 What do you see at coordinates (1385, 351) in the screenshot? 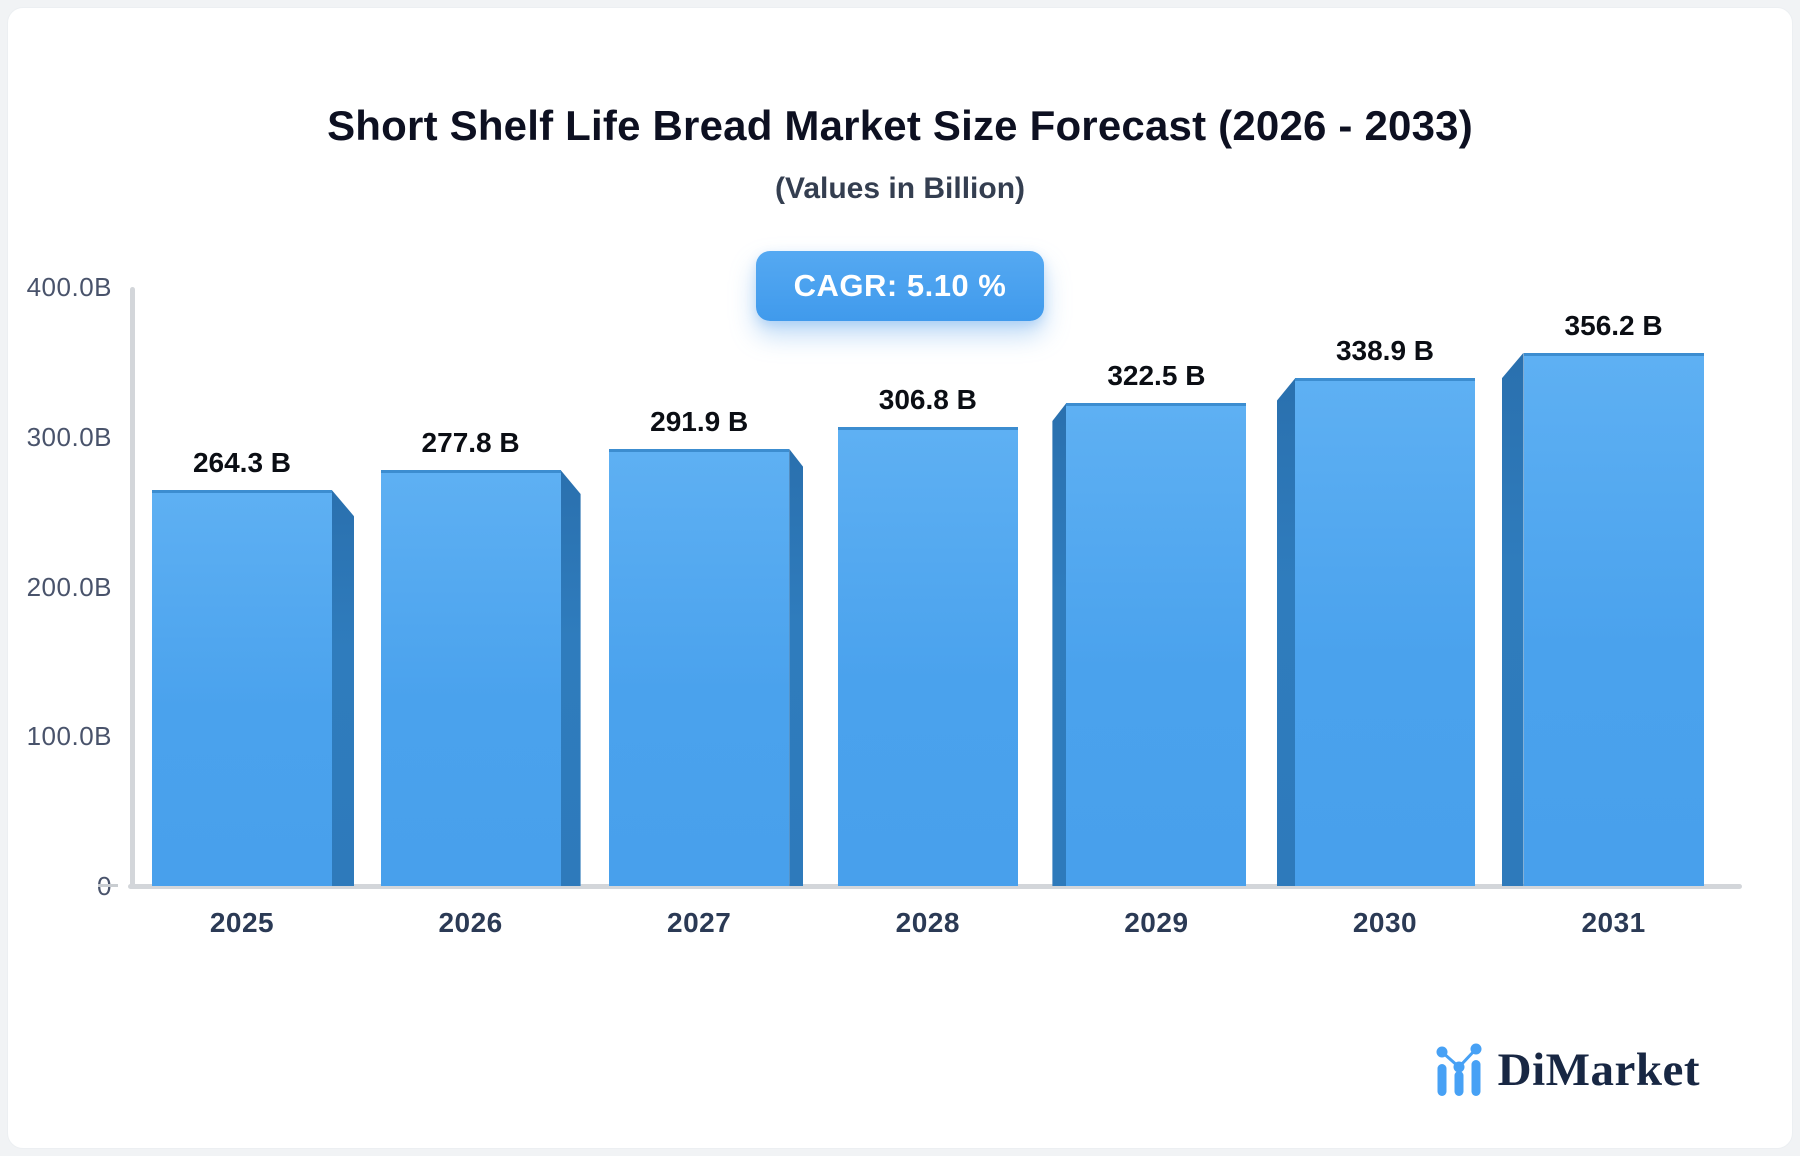
I see `bar-value-label: 338.9 B` at bounding box center [1385, 351].